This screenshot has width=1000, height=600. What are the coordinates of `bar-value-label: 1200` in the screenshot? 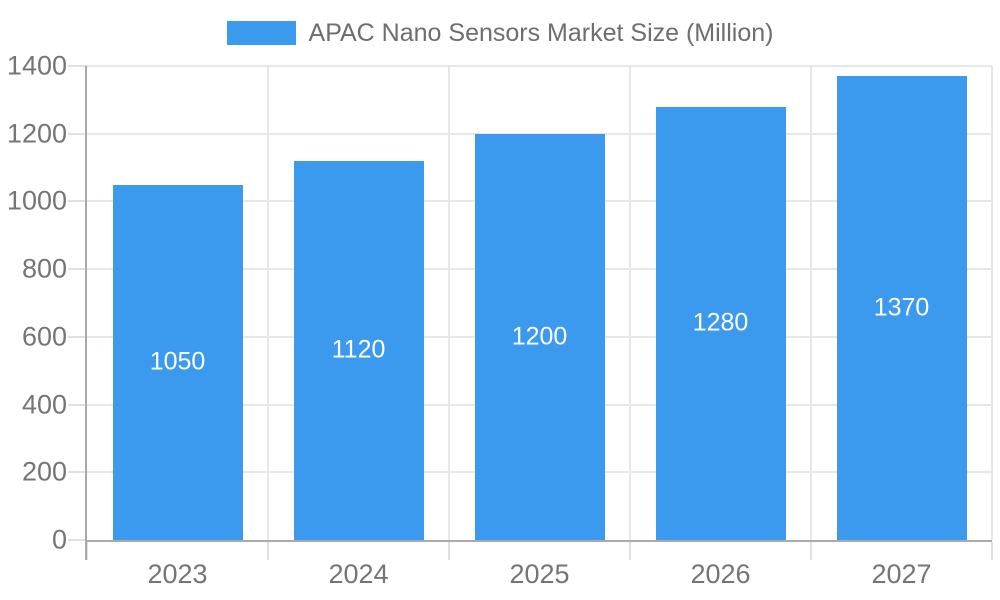 It's located at (539, 336).